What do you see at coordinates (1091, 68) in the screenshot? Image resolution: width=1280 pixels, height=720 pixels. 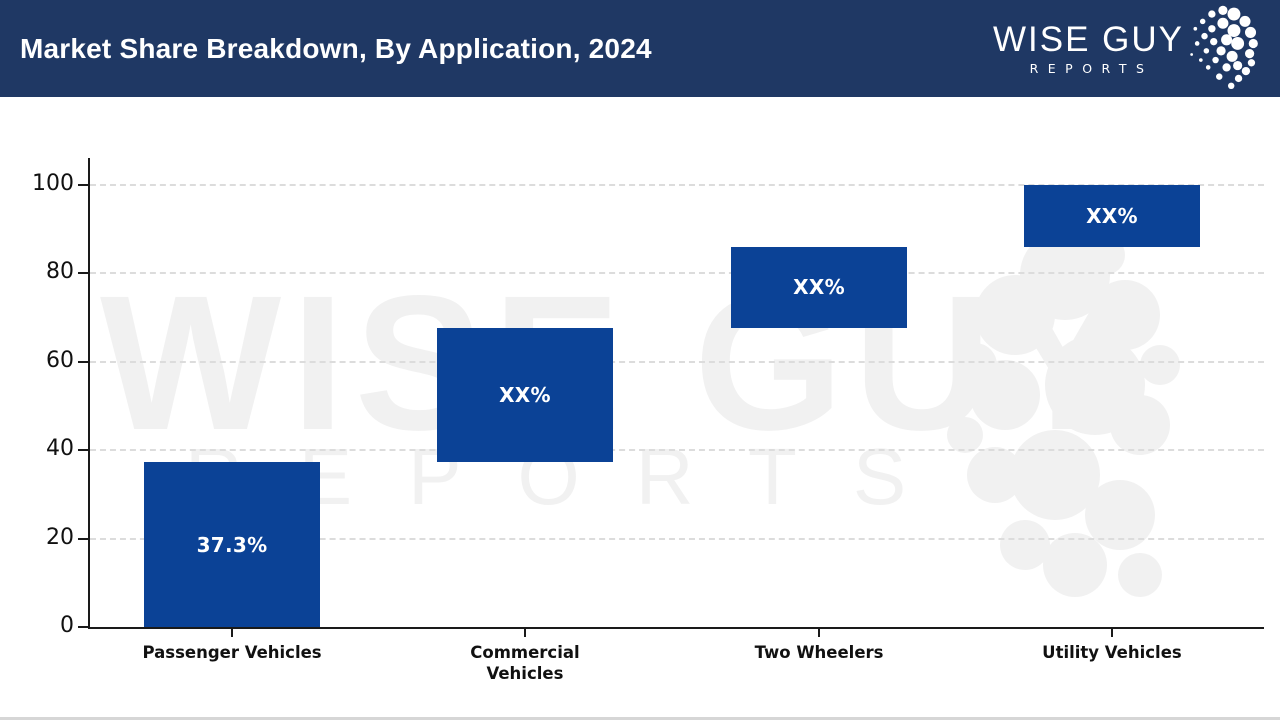 I see `logo-subtext: REPORTS` at bounding box center [1091, 68].